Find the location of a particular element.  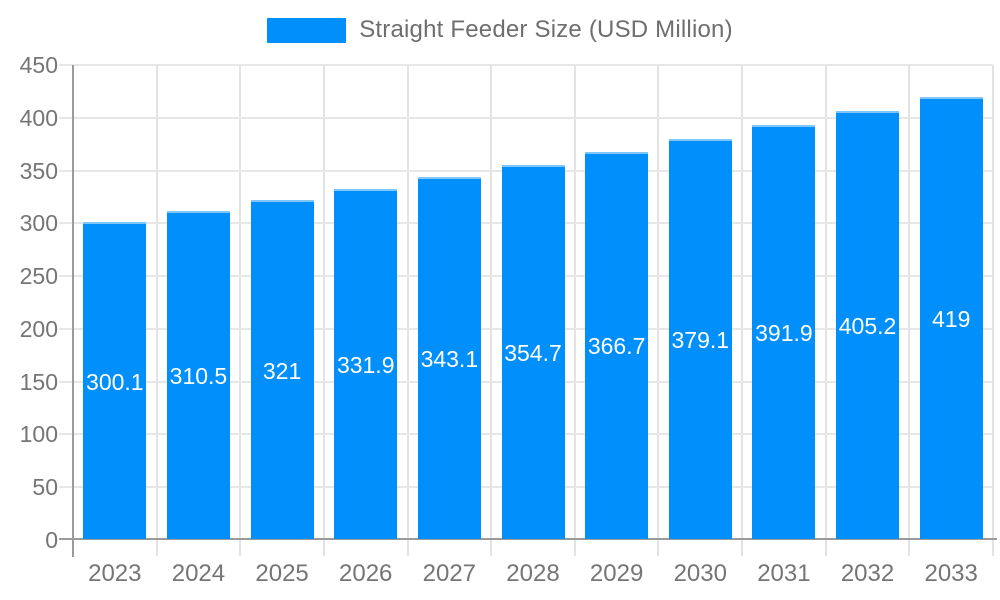

y-axis-tick-label: 150 is located at coordinates (38, 381).